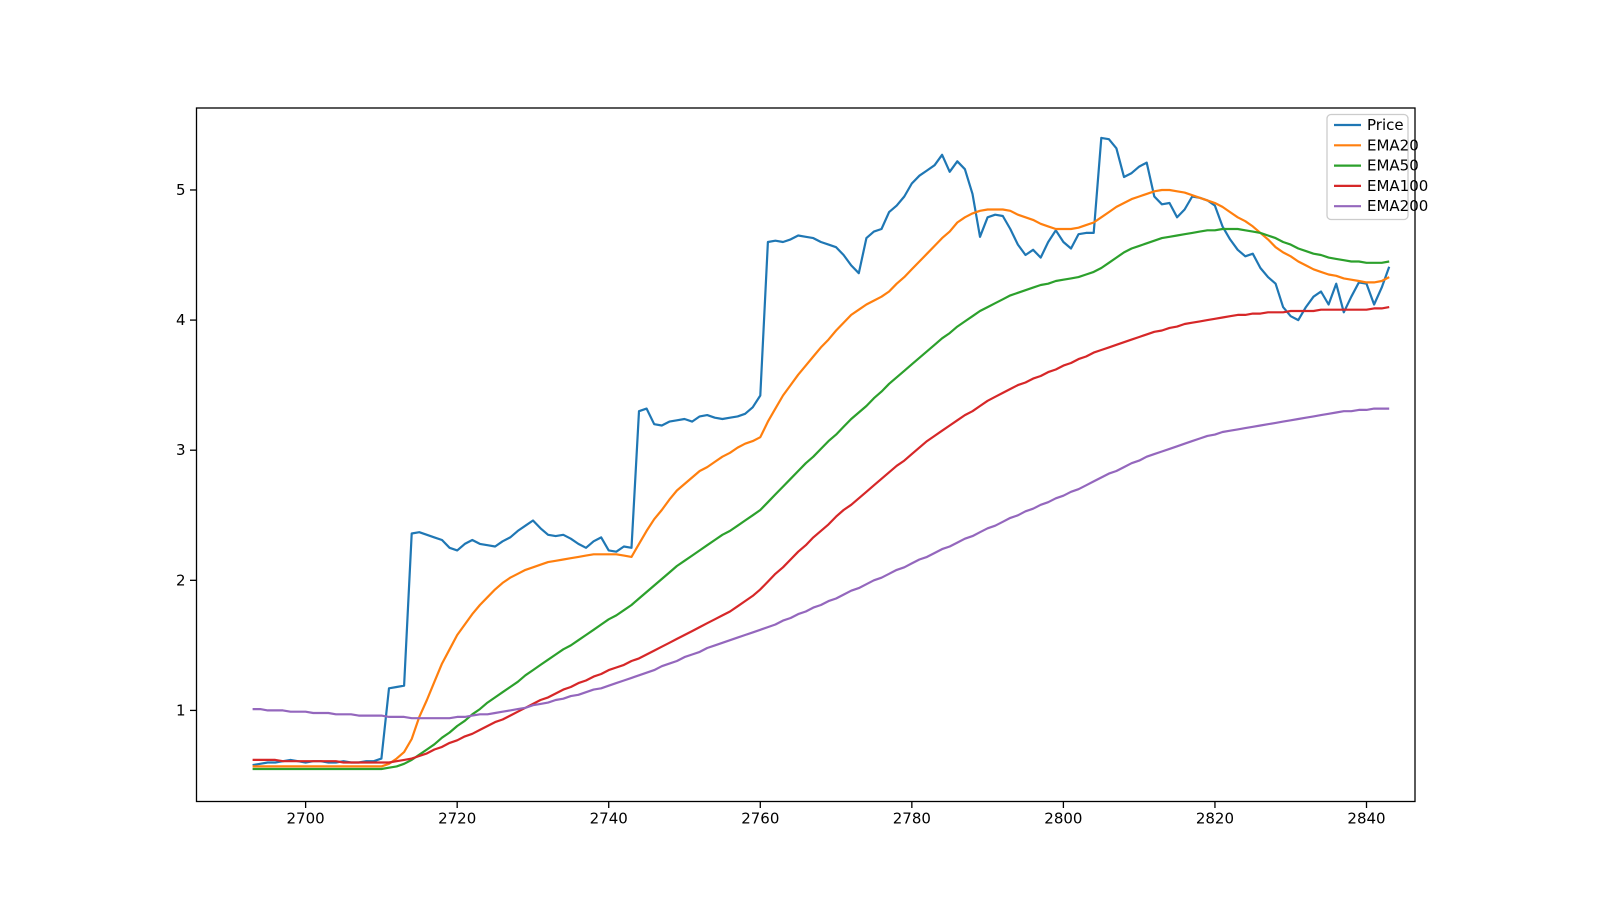  I want to click on legend-item-ema20: EMA20, so click(1376, 145).